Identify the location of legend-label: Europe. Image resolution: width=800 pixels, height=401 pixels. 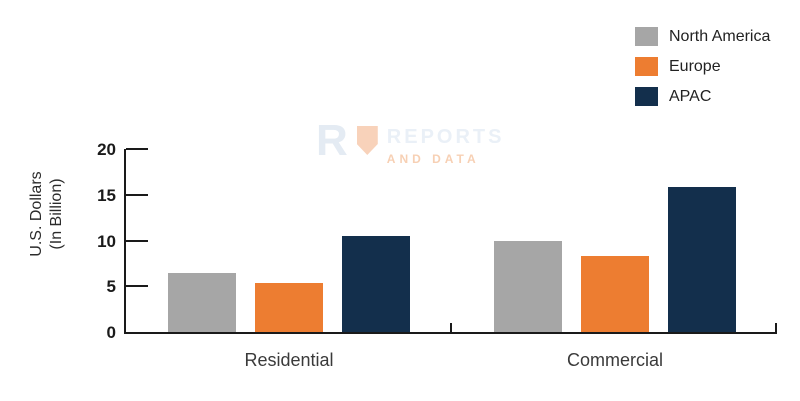
(695, 66).